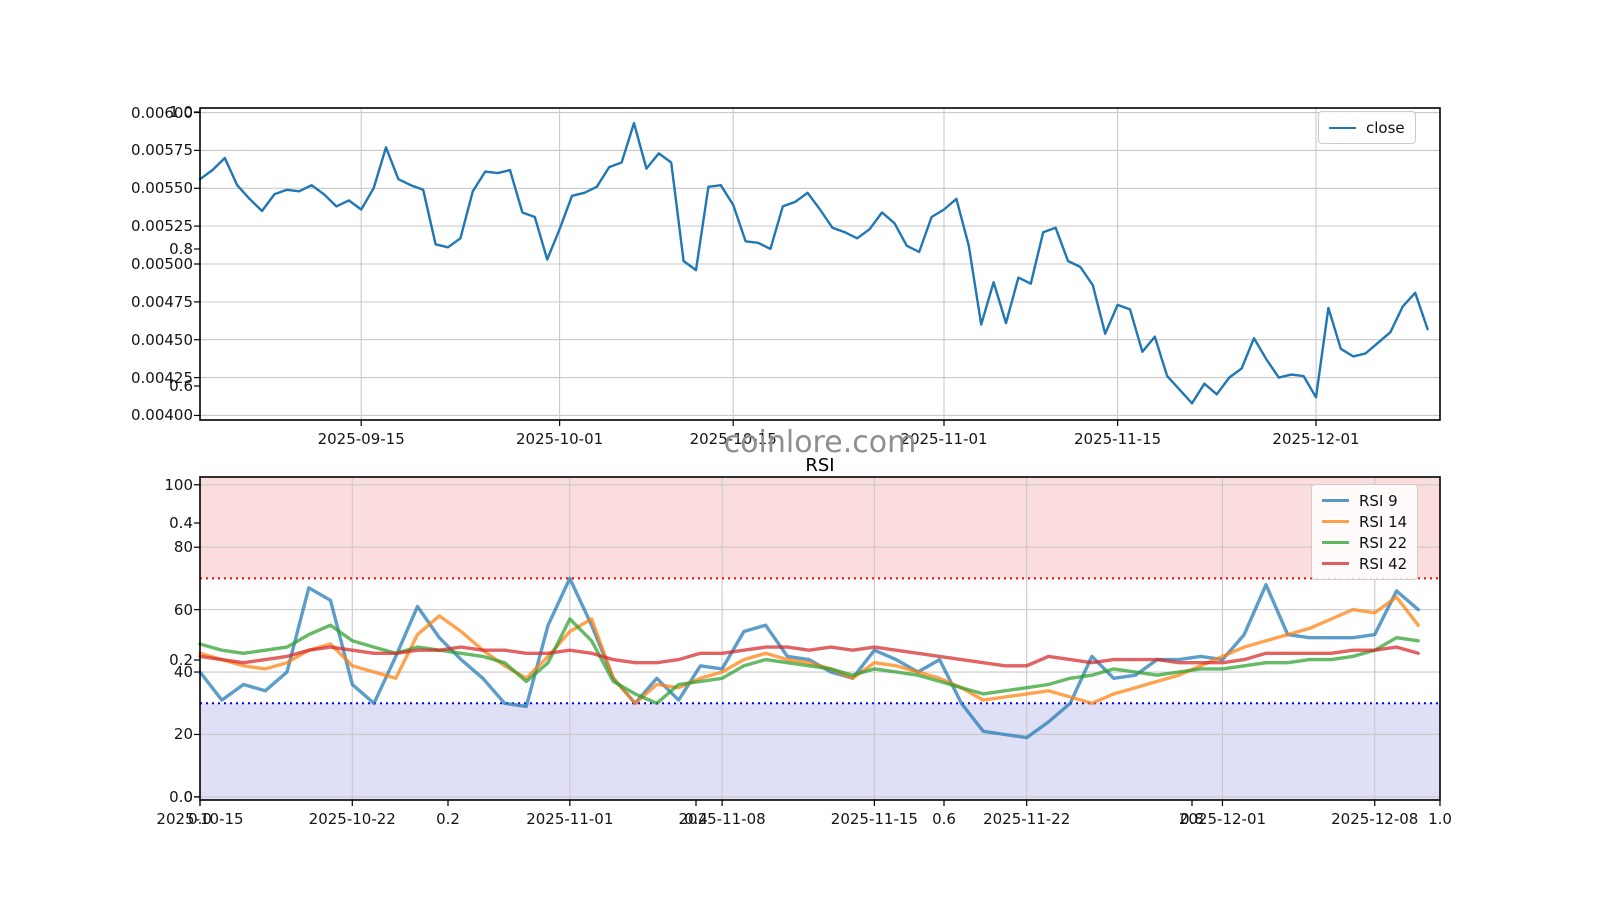 The height and width of the screenshot is (900, 1600). I want to click on y-tick-label: 20, so click(183, 734).